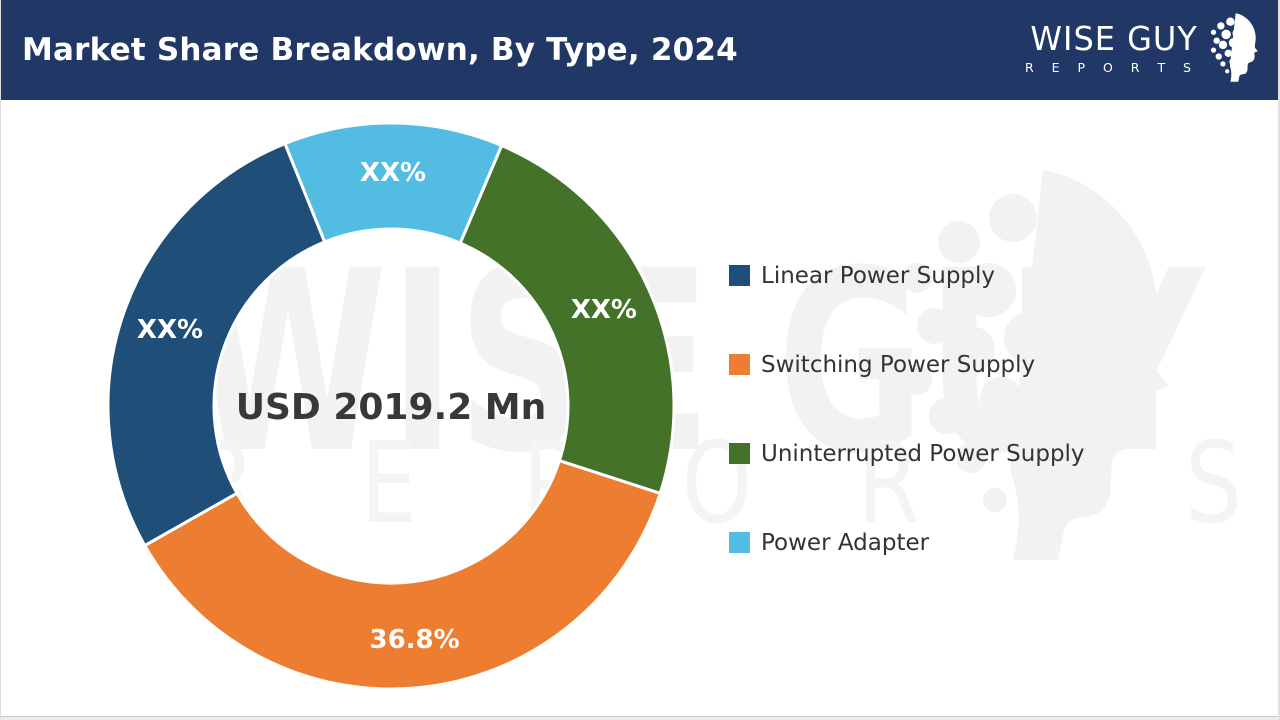 This screenshot has height=720, width=1280. What do you see at coordinates (878, 275) in the screenshot?
I see `legend-label: Linear Power Supply` at bounding box center [878, 275].